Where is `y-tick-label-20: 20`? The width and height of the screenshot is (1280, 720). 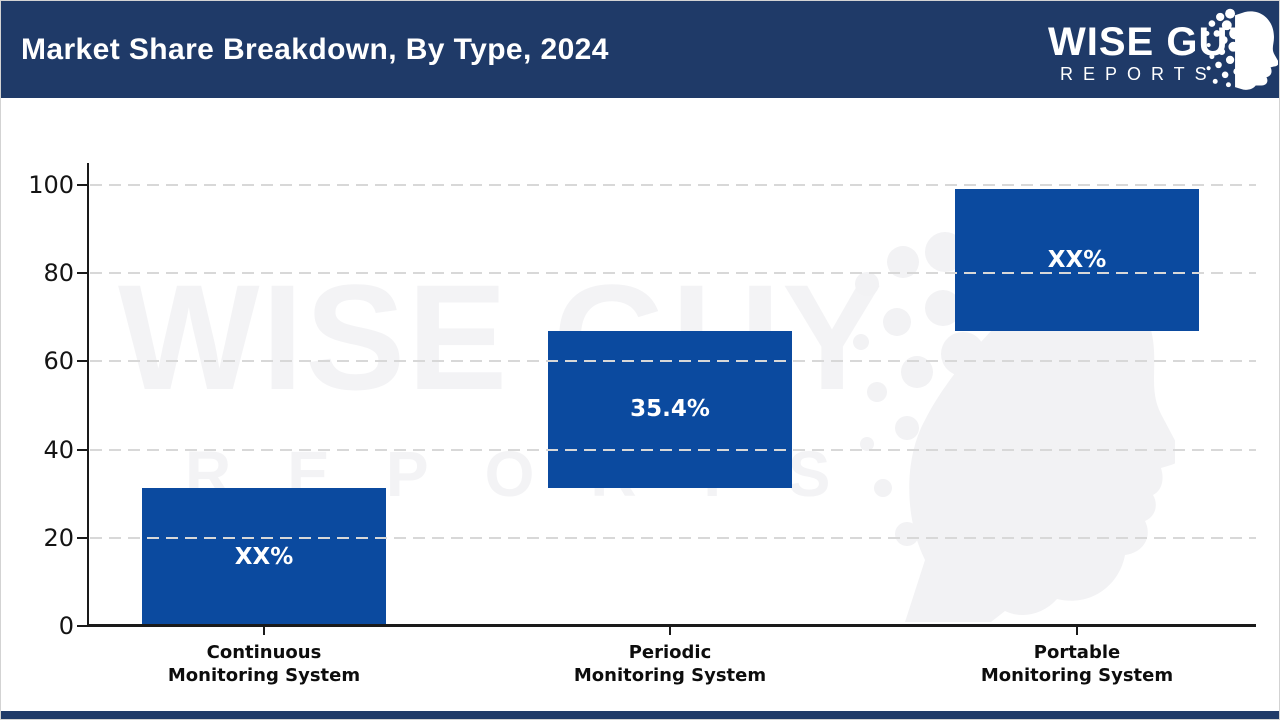
y-tick-label-20: 20 is located at coordinates (58, 538).